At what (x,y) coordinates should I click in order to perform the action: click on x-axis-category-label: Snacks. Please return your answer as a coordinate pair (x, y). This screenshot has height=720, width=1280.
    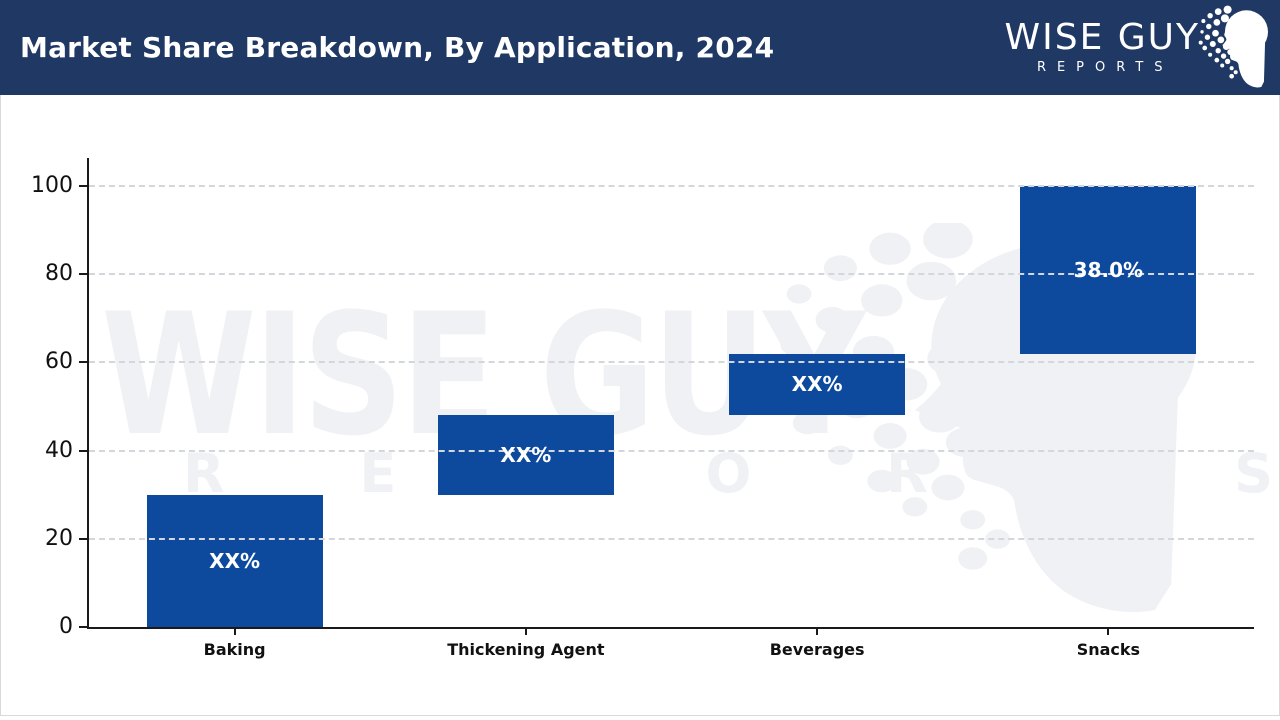
    Looking at the image, I should click on (1108, 649).